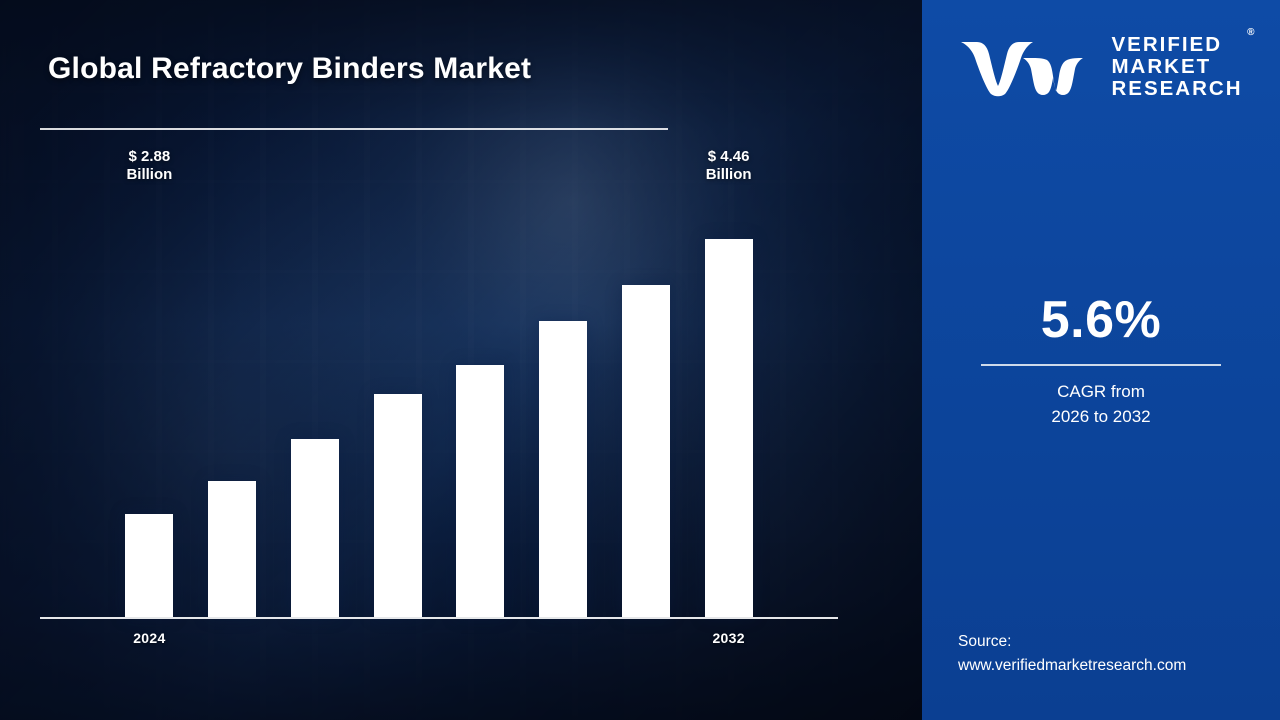 Image resolution: width=1280 pixels, height=720 pixels. What do you see at coordinates (1101, 365) in the screenshot?
I see `cagr-divider` at bounding box center [1101, 365].